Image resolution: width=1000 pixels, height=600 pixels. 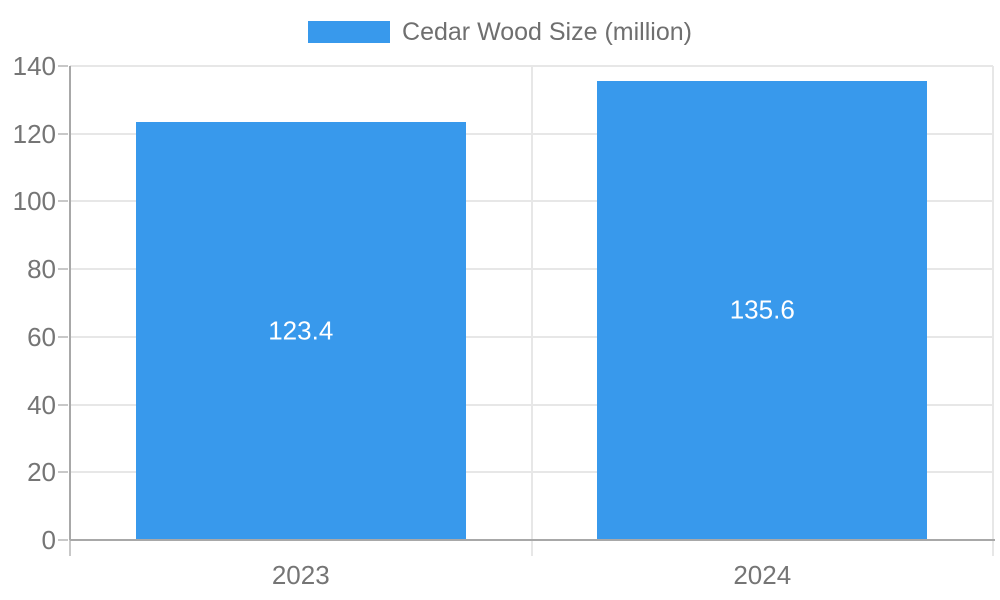 What do you see at coordinates (41, 269) in the screenshot?
I see `y-axis-tick-label: 80` at bounding box center [41, 269].